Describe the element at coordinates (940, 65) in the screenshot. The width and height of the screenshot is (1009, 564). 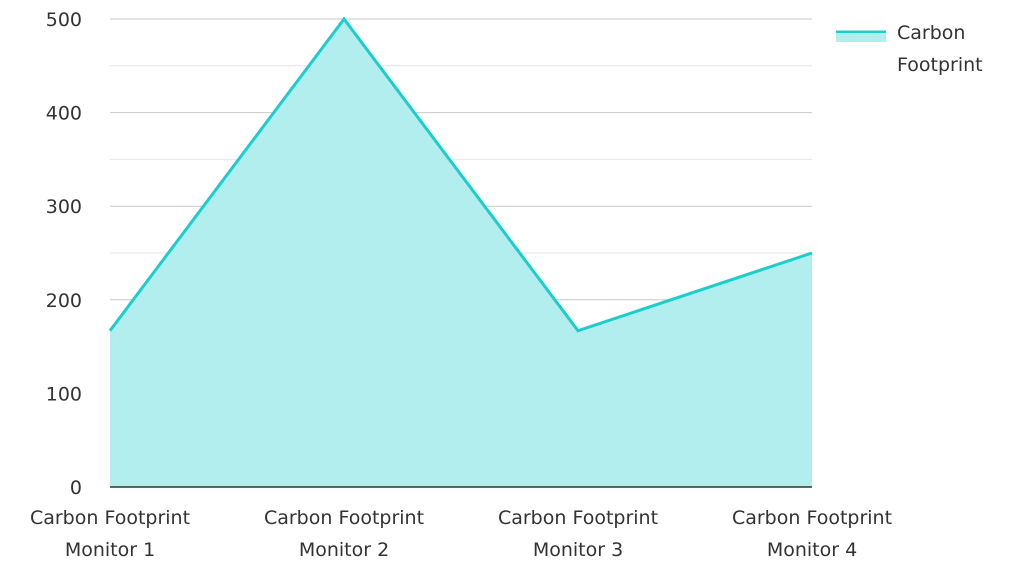
I see `legend-label-line: Footprint` at that location.